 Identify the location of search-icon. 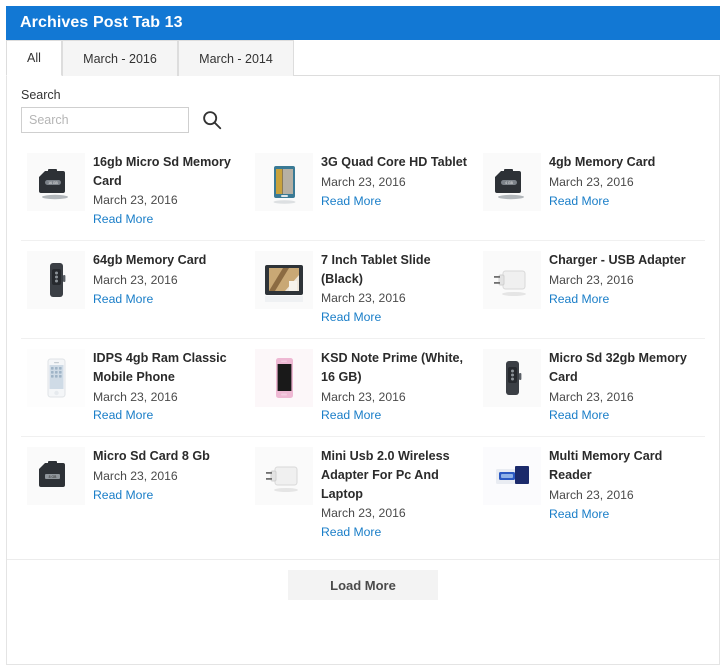
(212, 122).